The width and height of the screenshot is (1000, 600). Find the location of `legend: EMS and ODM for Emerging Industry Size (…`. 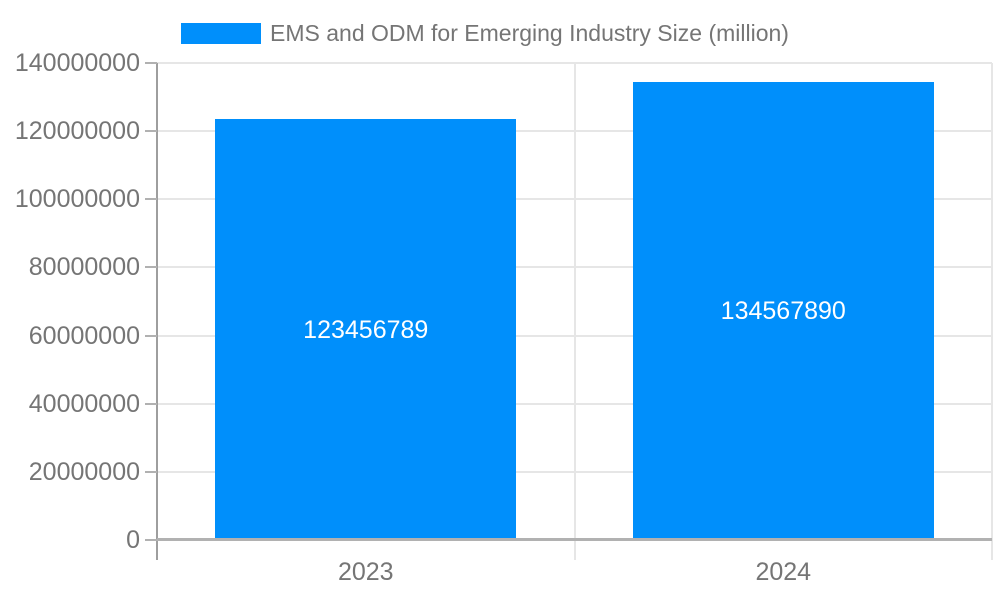

legend: EMS and ODM for Emerging Industry Size (… is located at coordinates (485, 33).